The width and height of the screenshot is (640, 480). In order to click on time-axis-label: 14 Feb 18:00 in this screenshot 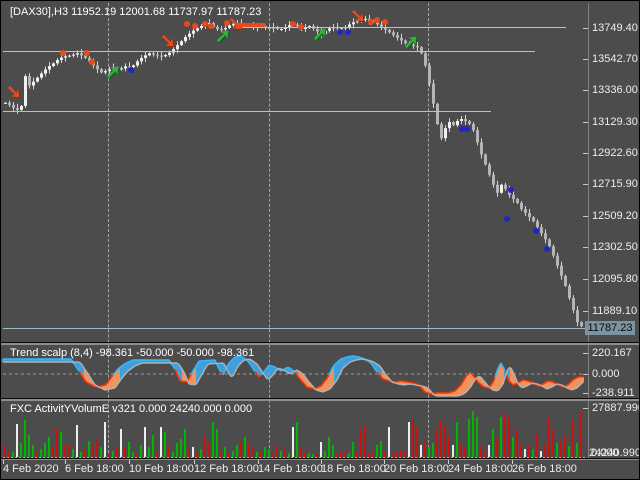, I will do `click(290, 469)`.